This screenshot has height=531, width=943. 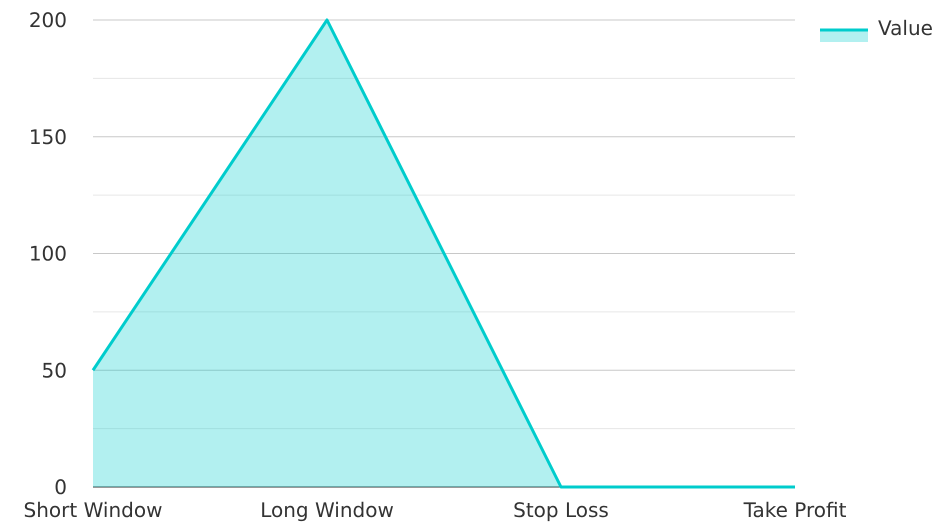 What do you see at coordinates (561, 510) in the screenshot?
I see `x-tick-label: Stop Loss` at bounding box center [561, 510].